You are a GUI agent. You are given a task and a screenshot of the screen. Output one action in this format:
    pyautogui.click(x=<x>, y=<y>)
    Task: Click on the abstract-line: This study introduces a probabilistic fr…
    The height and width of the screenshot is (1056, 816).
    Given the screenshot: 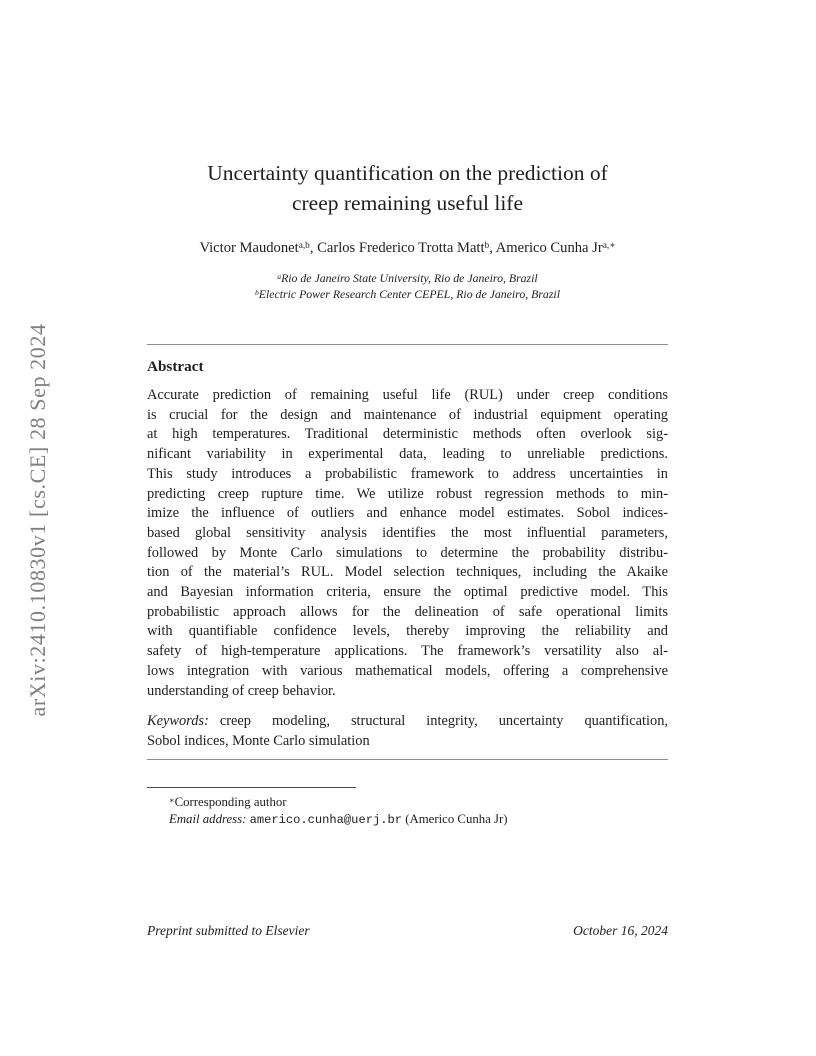 What is the action you would take?
    pyautogui.click(x=407, y=473)
    